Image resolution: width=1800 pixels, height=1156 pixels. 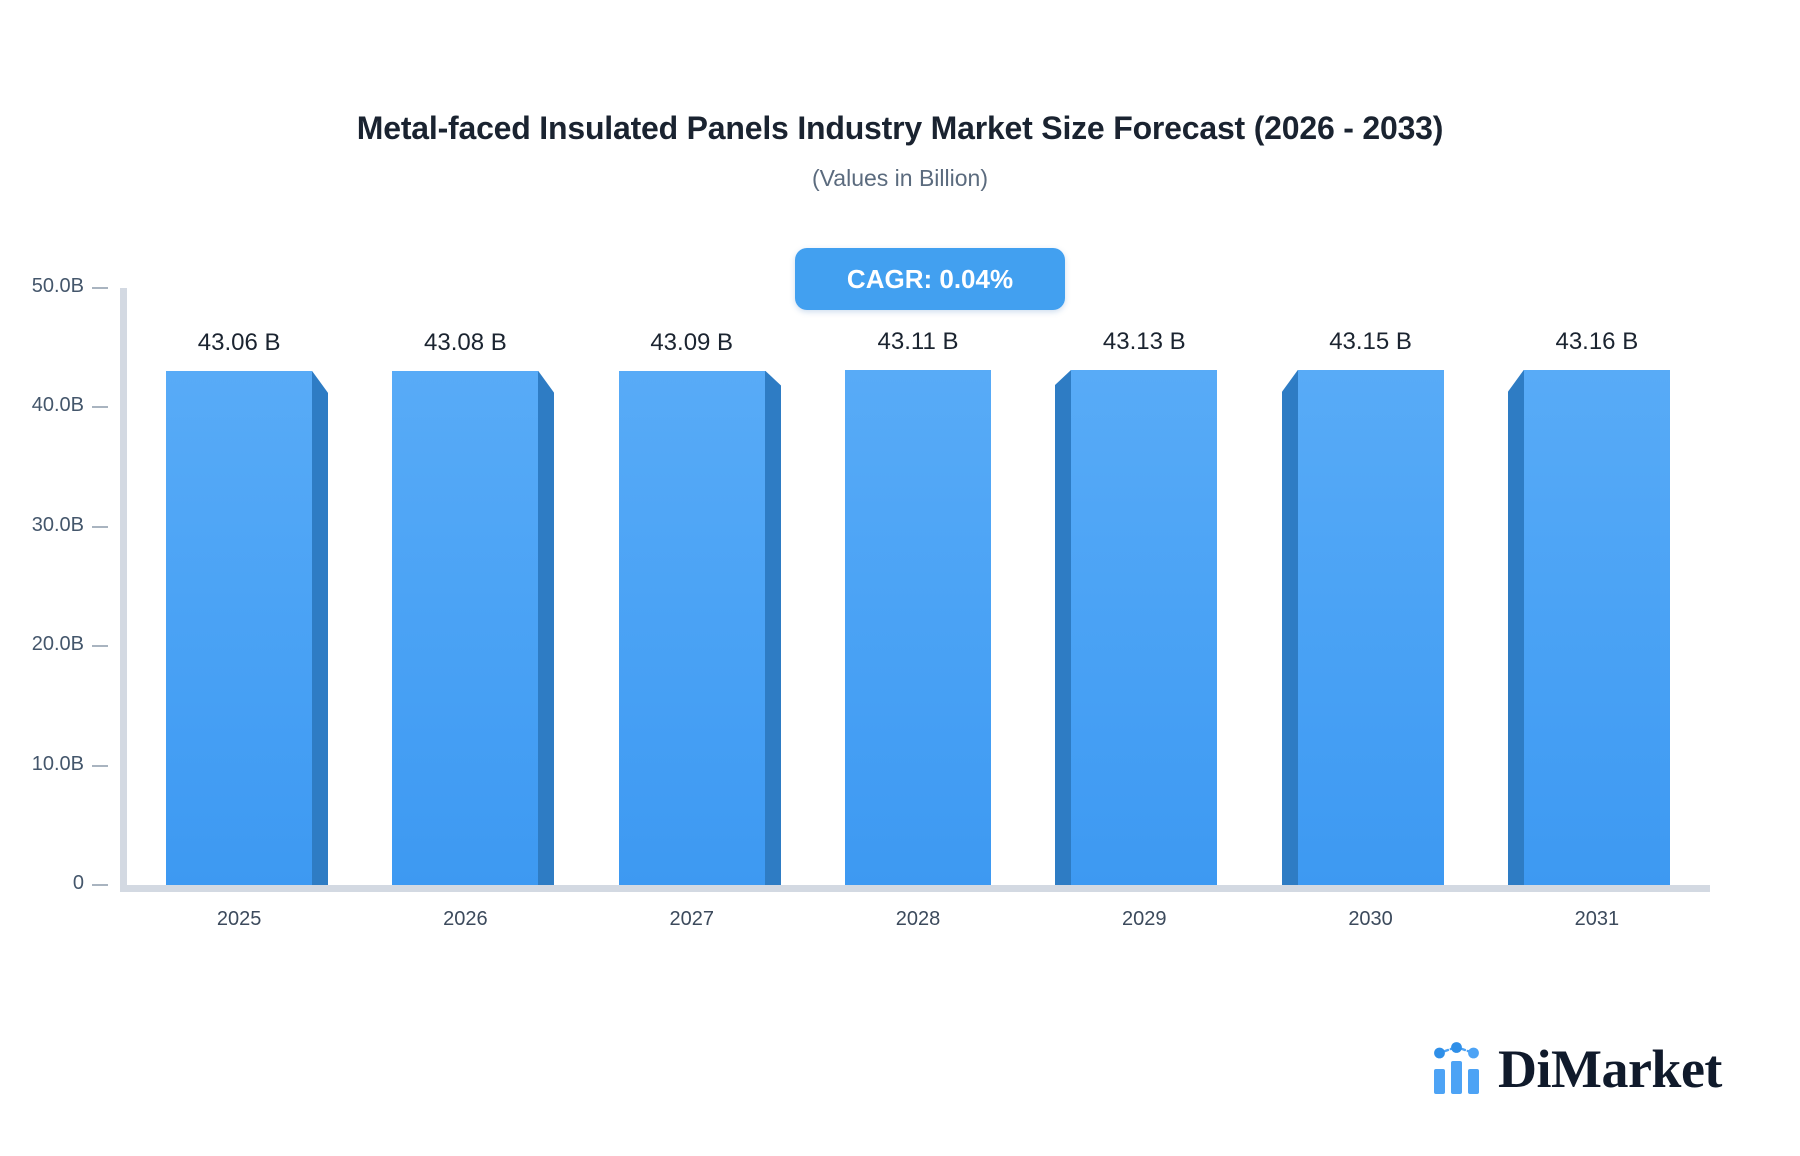 What do you see at coordinates (1370, 919) in the screenshot?
I see `x-axis-tick-label: 2030` at bounding box center [1370, 919].